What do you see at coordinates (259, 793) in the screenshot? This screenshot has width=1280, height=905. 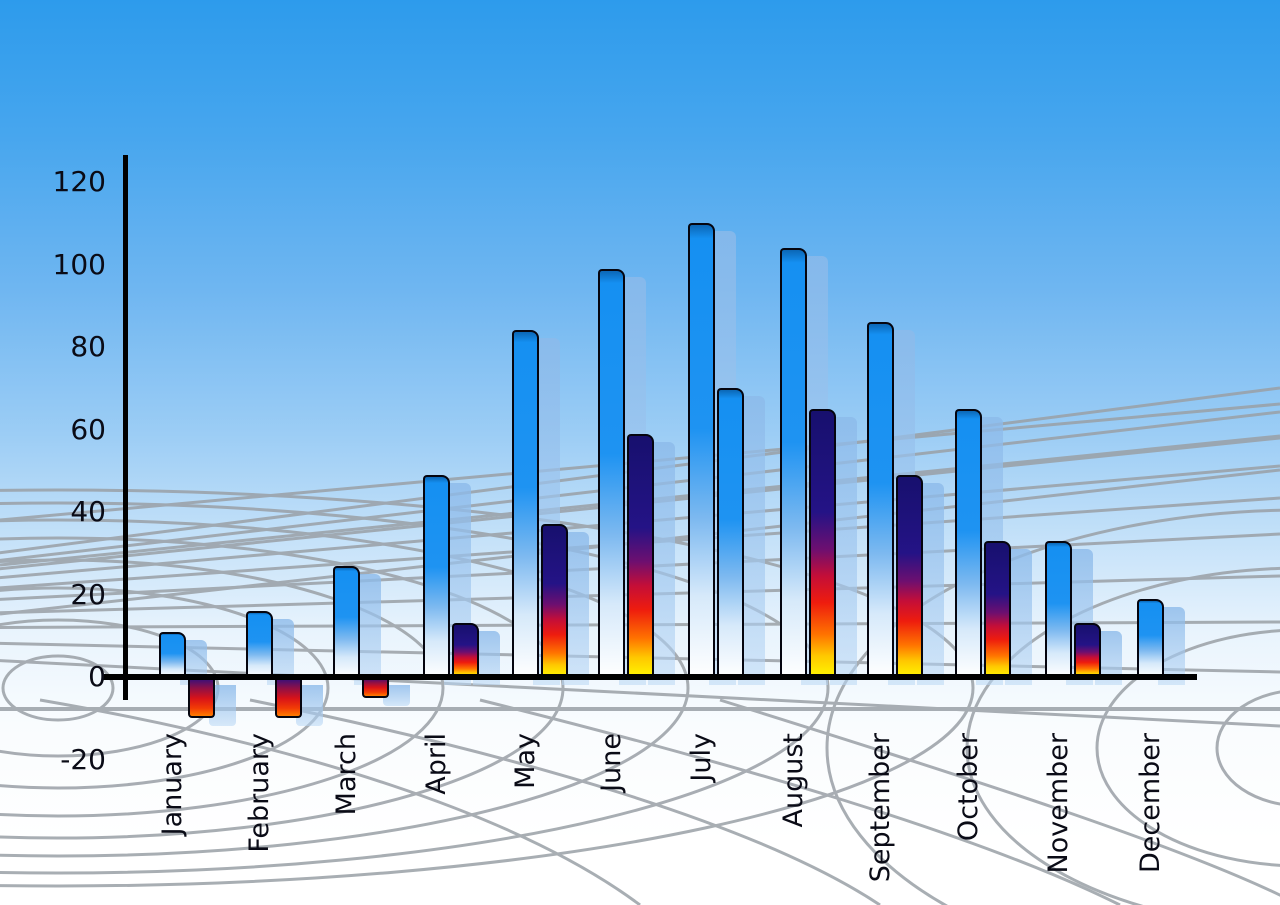 I see `x-label-february: February` at bounding box center [259, 793].